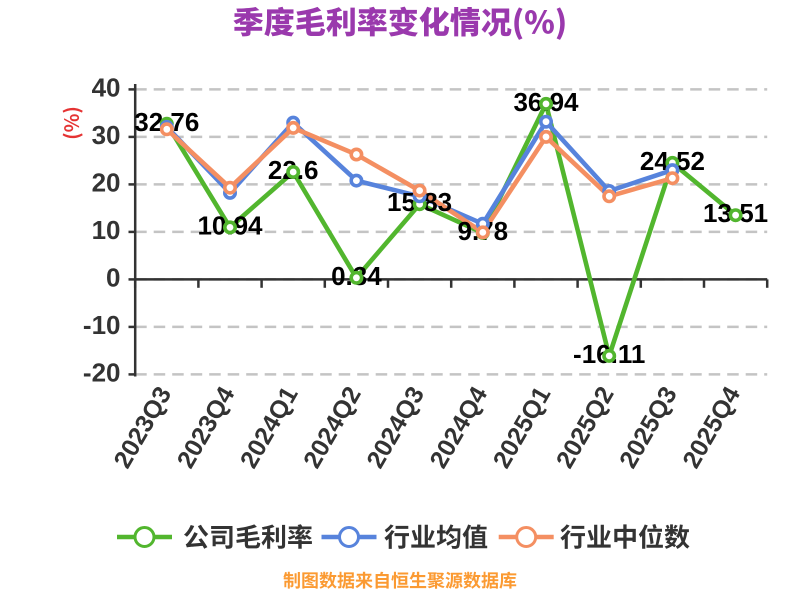  I want to click on svg-text: 0, so click(113, 277).